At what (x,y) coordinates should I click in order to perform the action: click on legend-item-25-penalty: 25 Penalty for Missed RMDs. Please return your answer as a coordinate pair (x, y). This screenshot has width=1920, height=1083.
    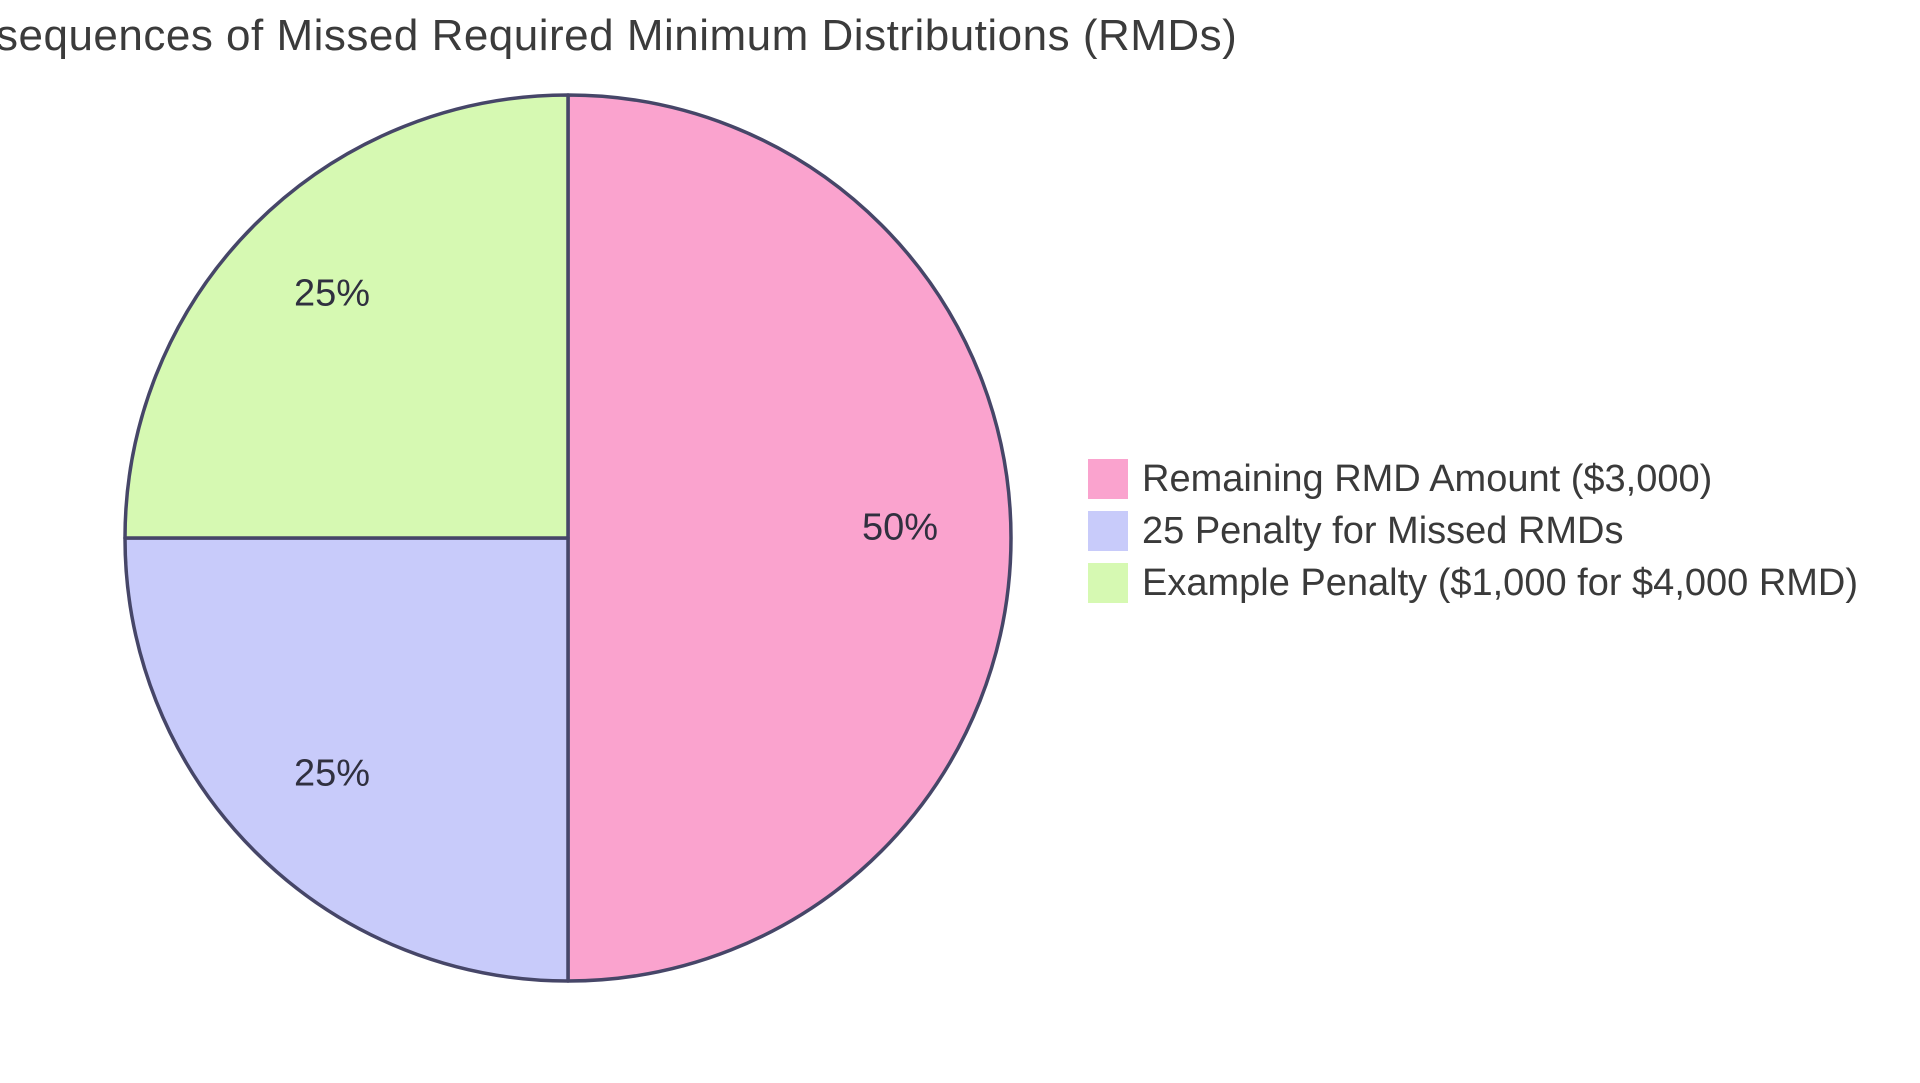
    Looking at the image, I should click on (1473, 530).